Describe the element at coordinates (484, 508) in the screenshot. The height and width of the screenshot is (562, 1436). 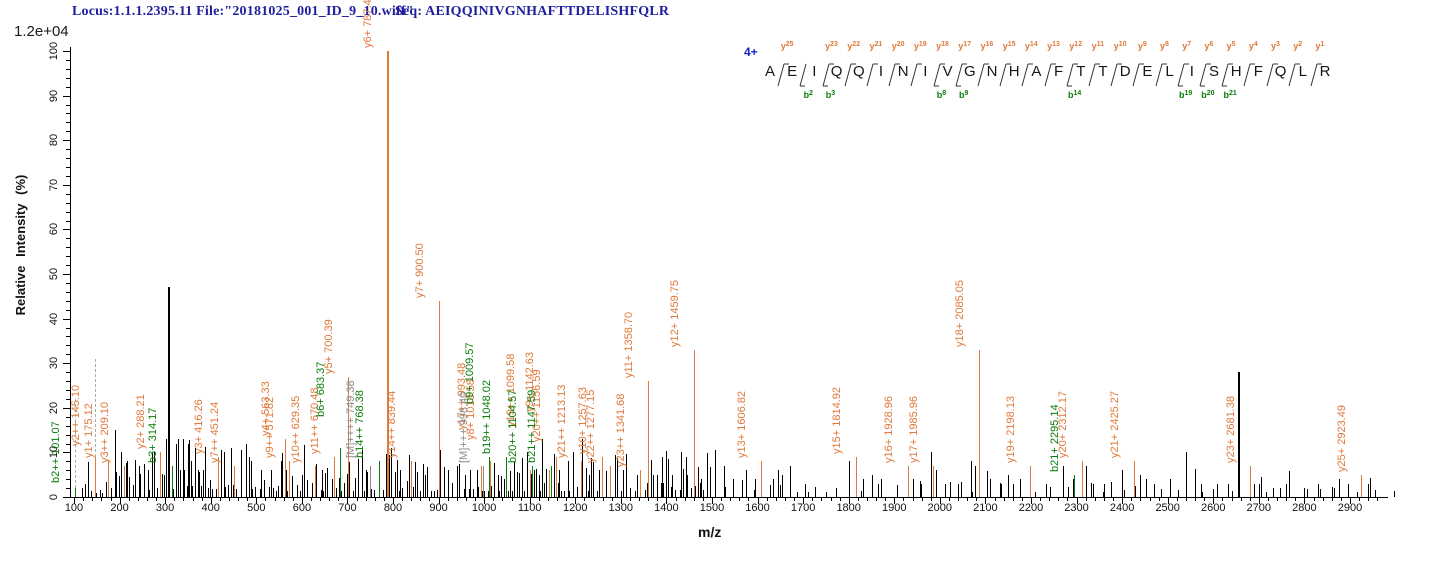
I see `x-tick-label: 1000` at that location.